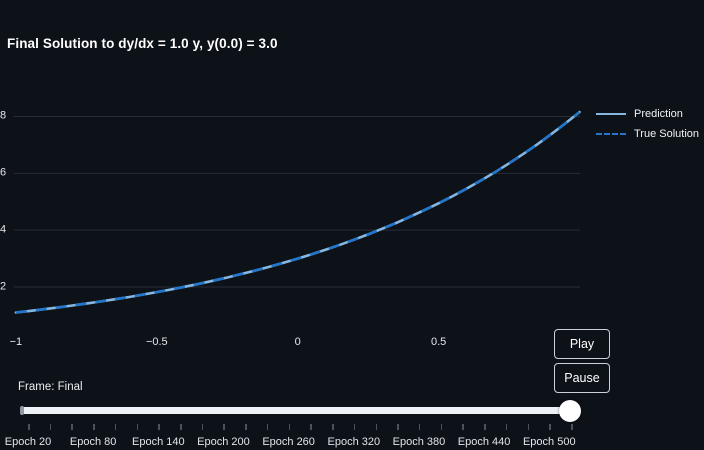  What do you see at coordinates (354, 442) in the screenshot?
I see `slider-step-label: Epoch 320` at bounding box center [354, 442].